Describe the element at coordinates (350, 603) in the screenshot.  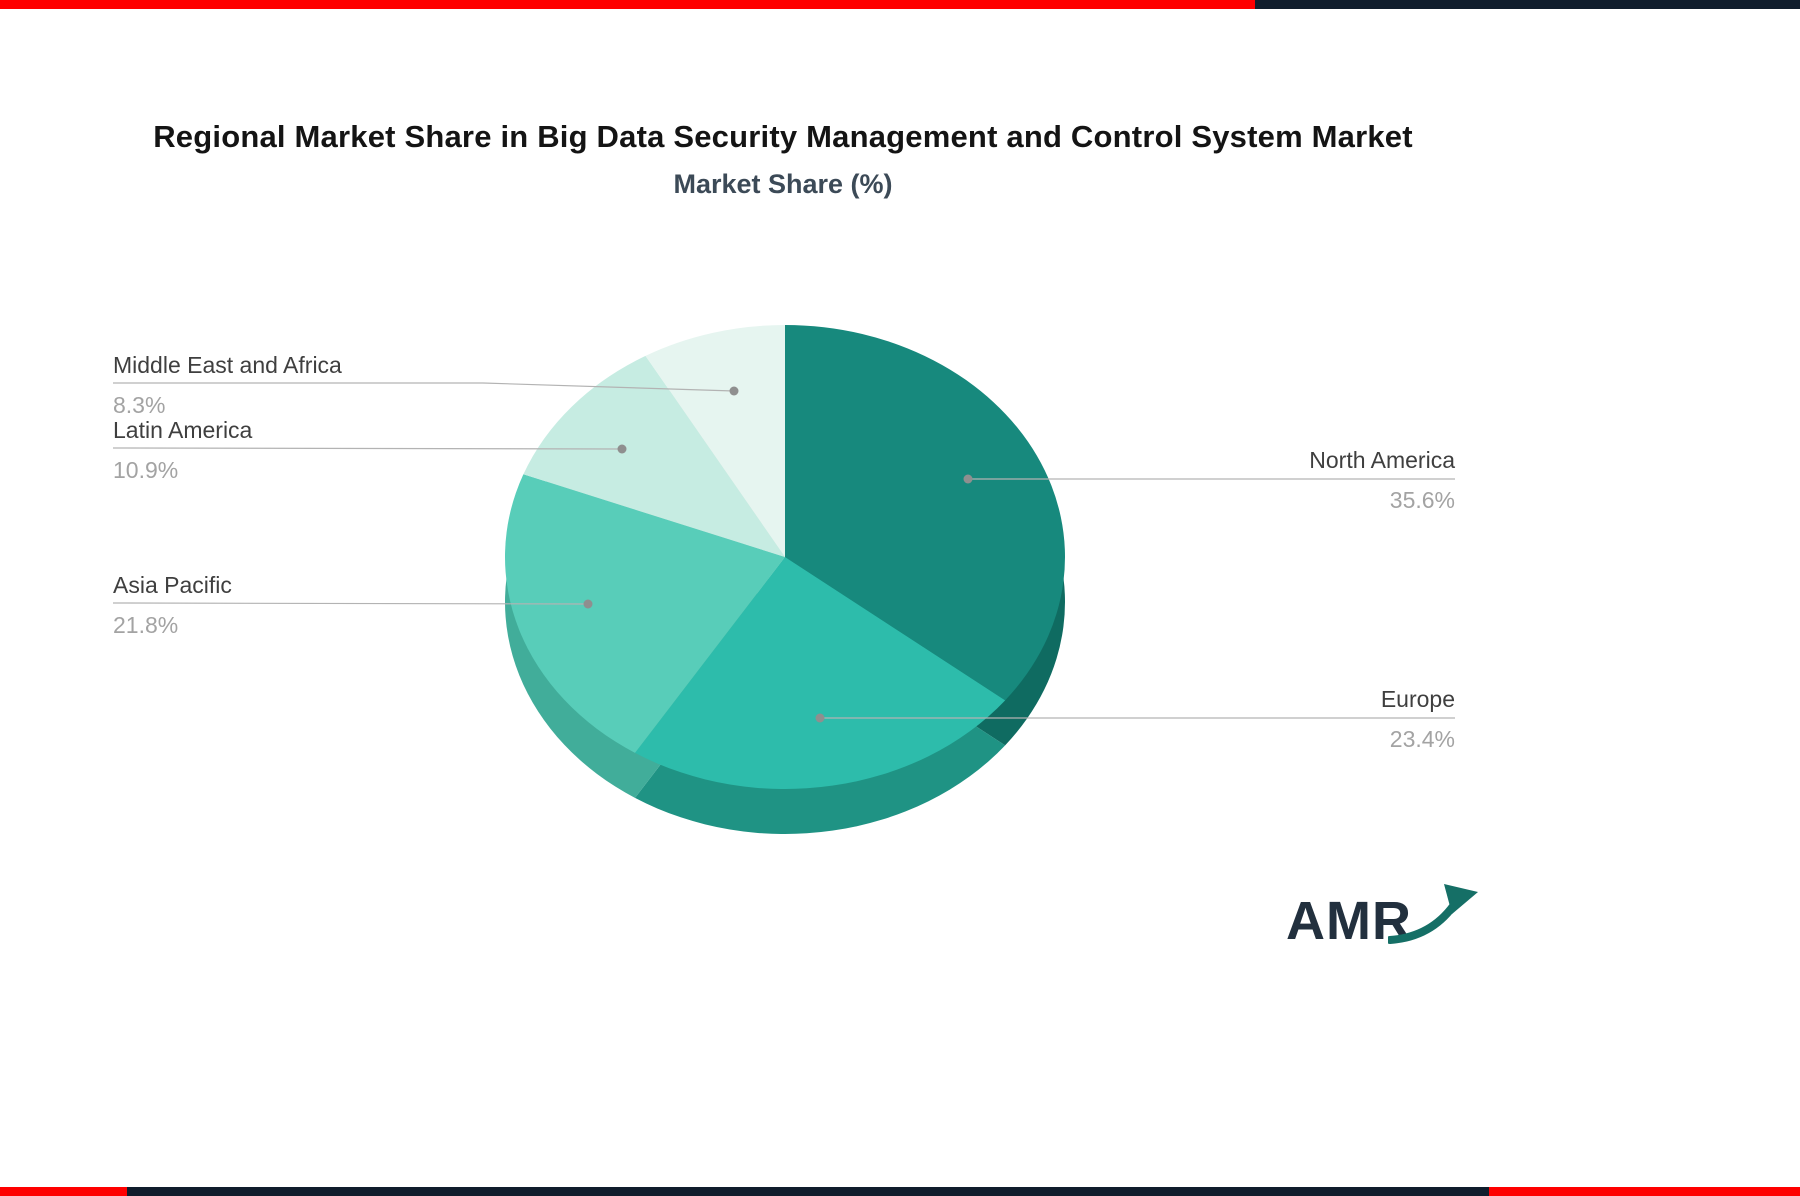
I see `leader-line-asia-pacific` at that location.